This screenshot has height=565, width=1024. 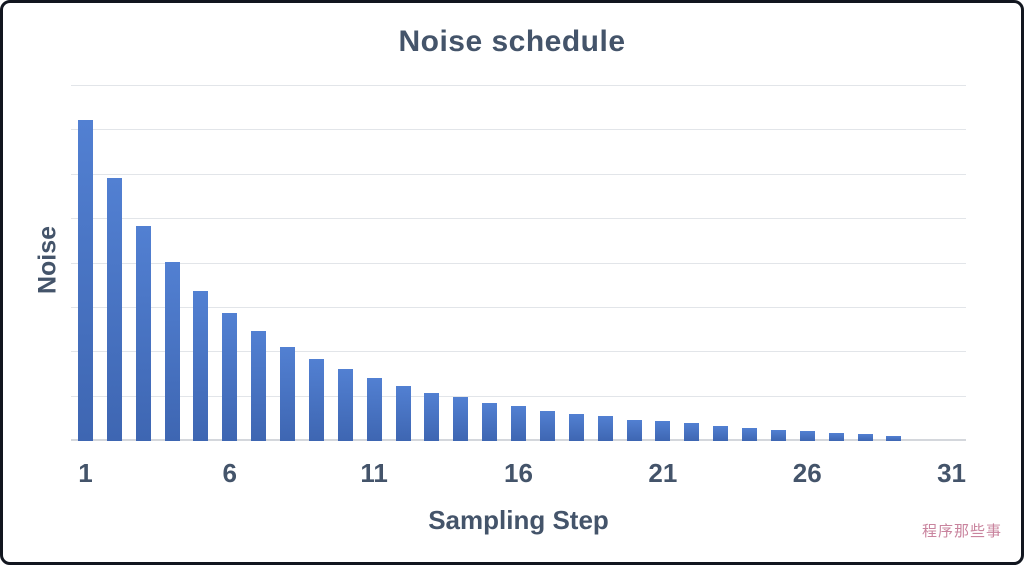 I want to click on x-tick-label-21: 21, so click(x=663, y=473).